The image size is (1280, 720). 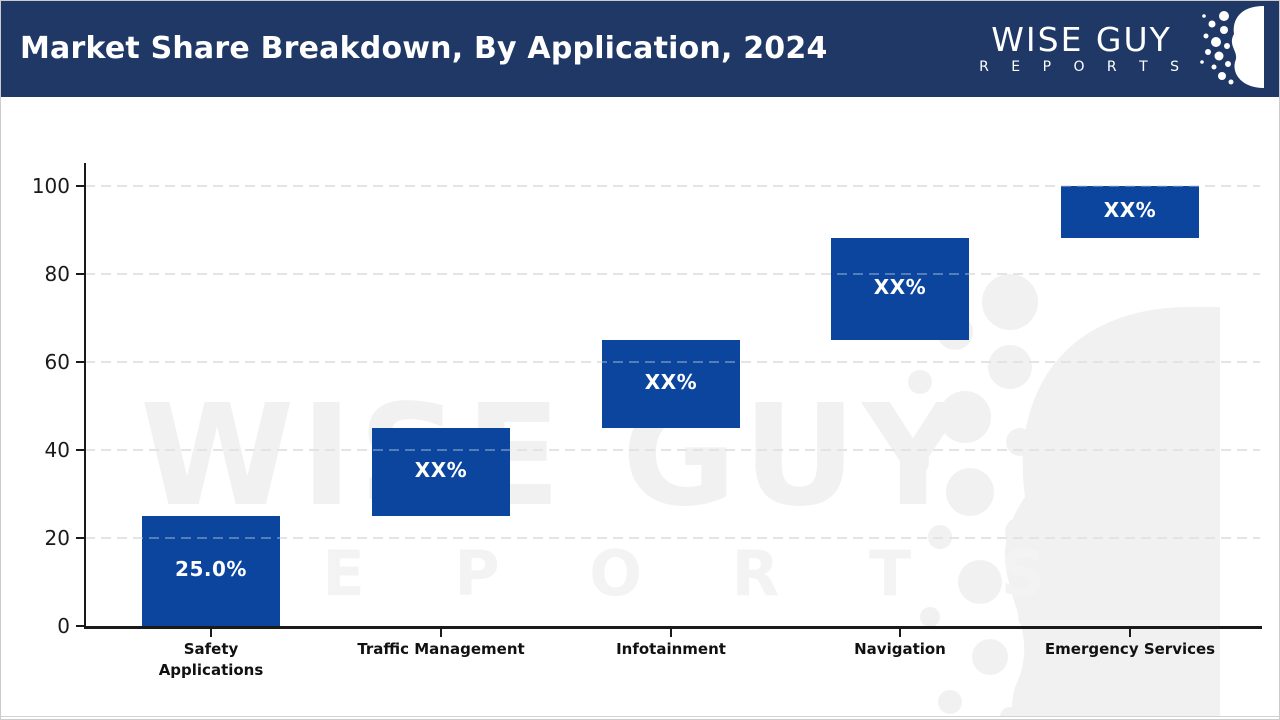 I want to click on logo: WISE GUY R E P O R T S, so click(x=1120, y=48).